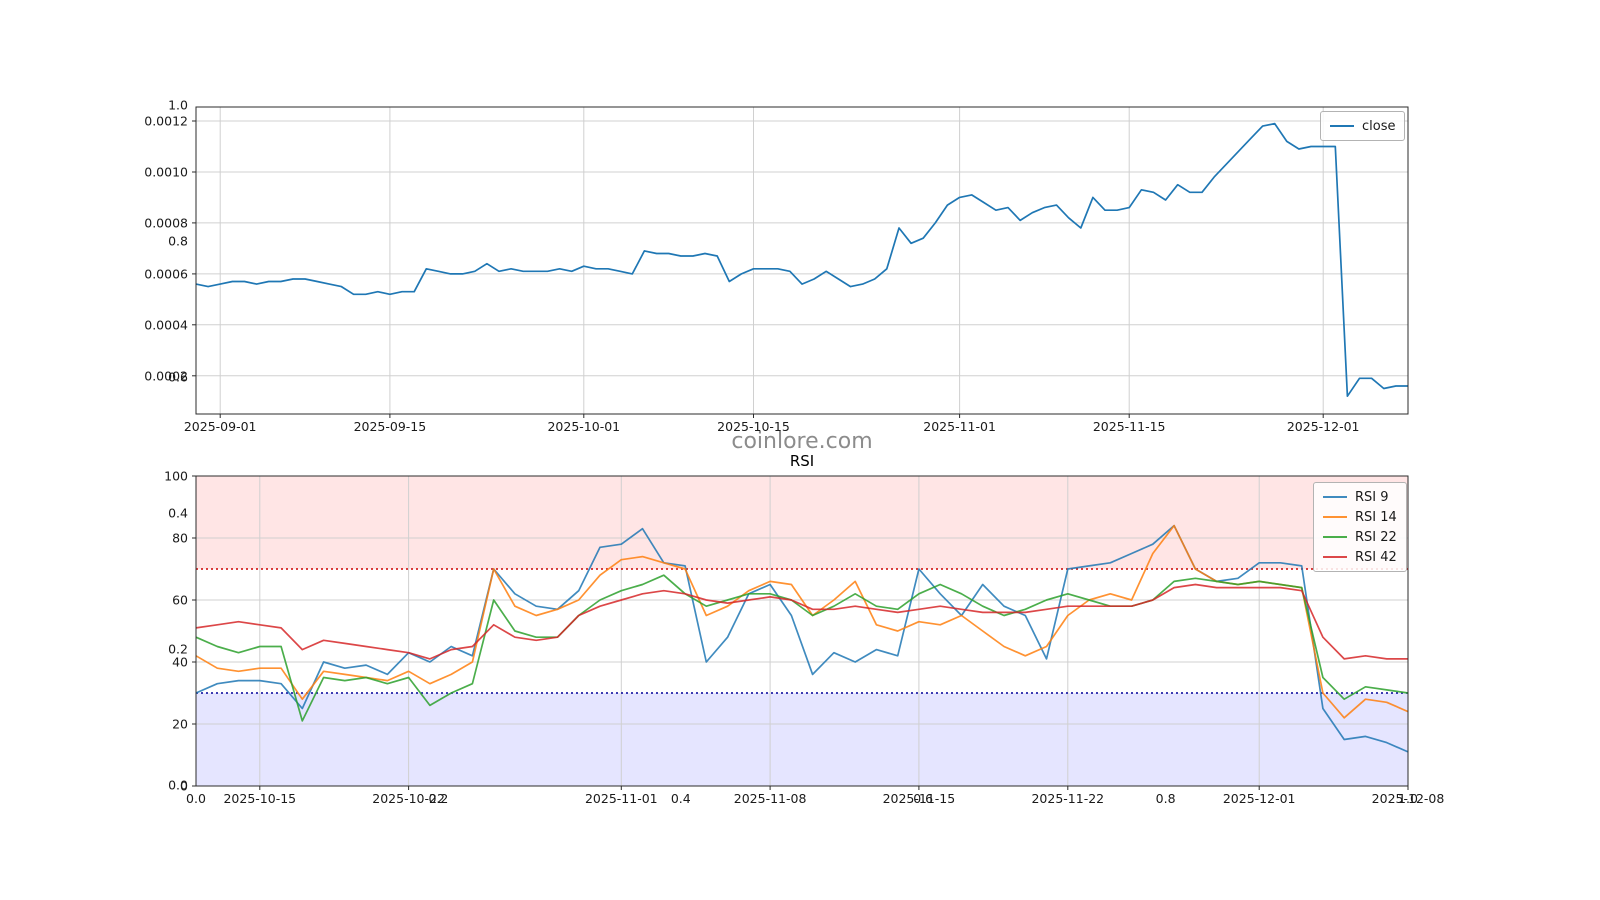  I want to click on legend-label-close: close, so click(1379, 126).